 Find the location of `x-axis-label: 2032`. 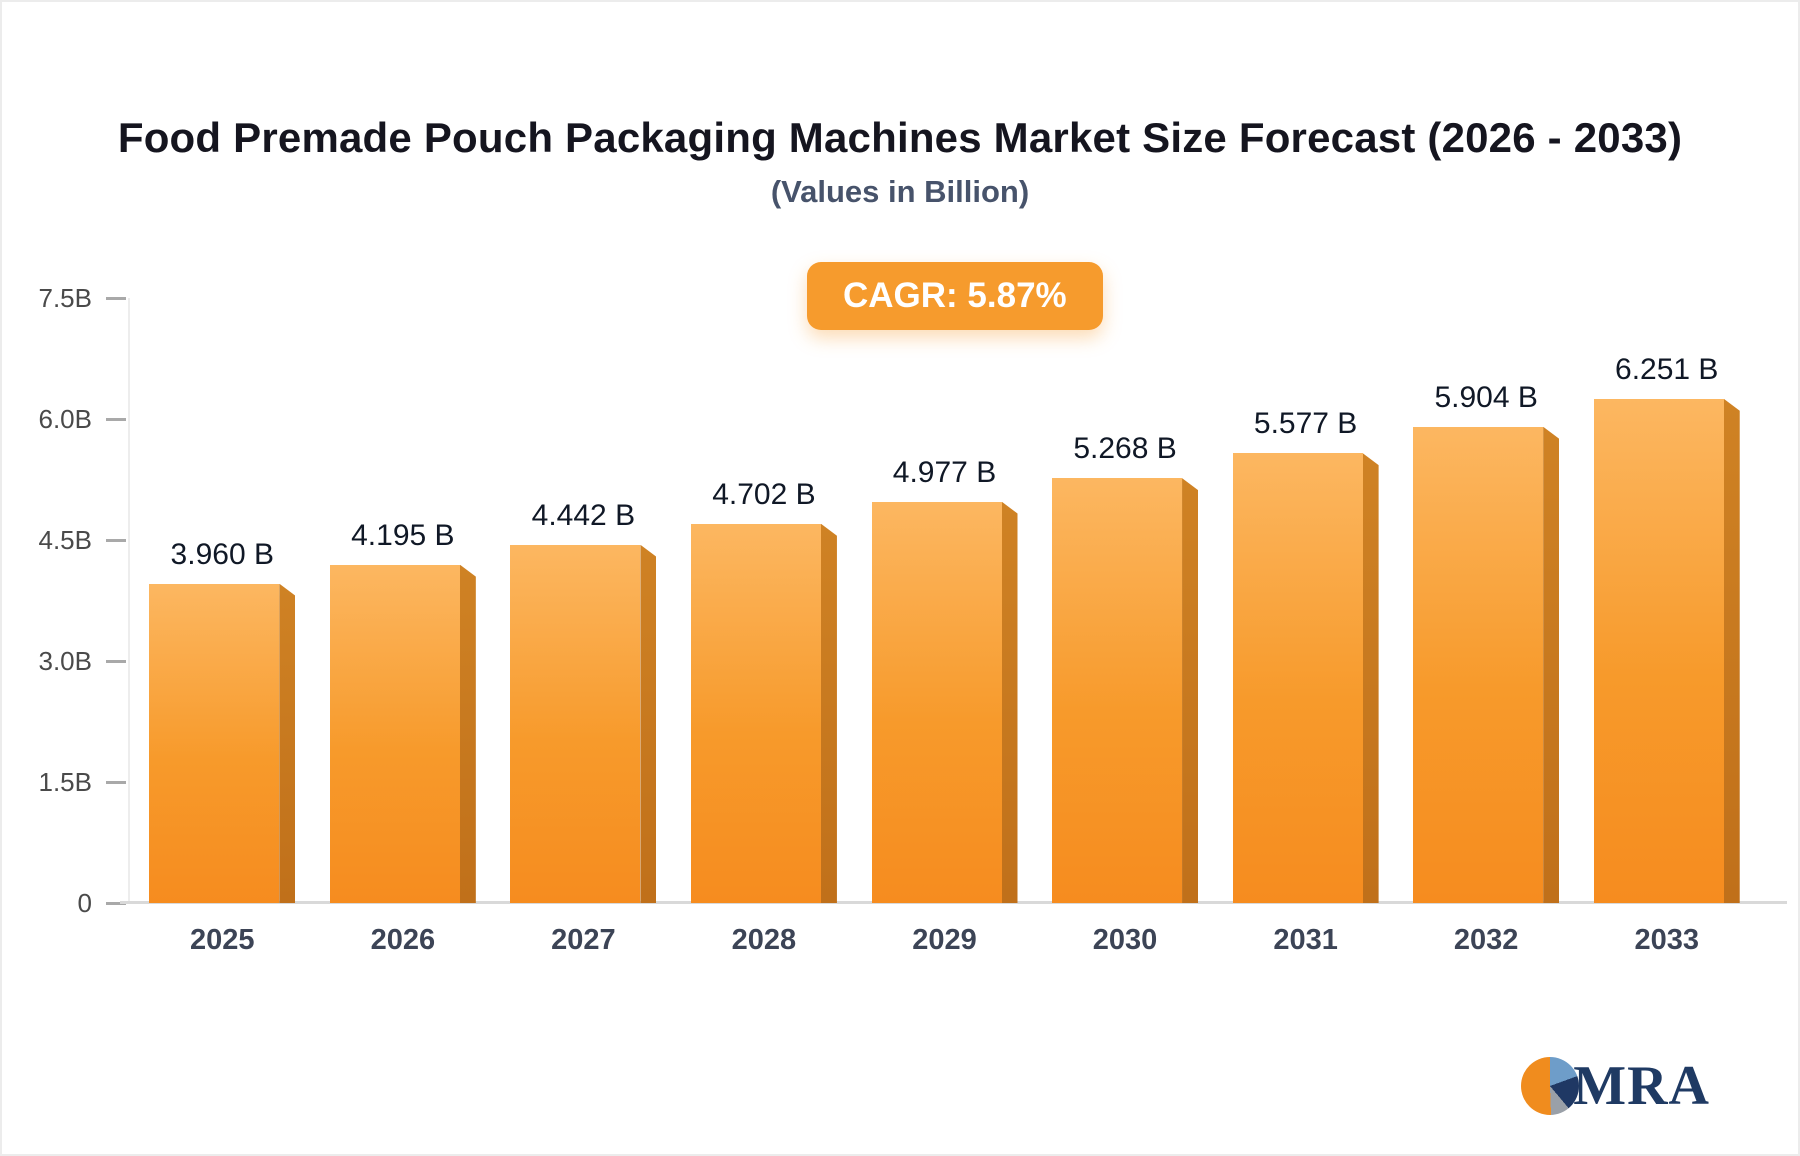

x-axis-label: 2032 is located at coordinates (1486, 940).